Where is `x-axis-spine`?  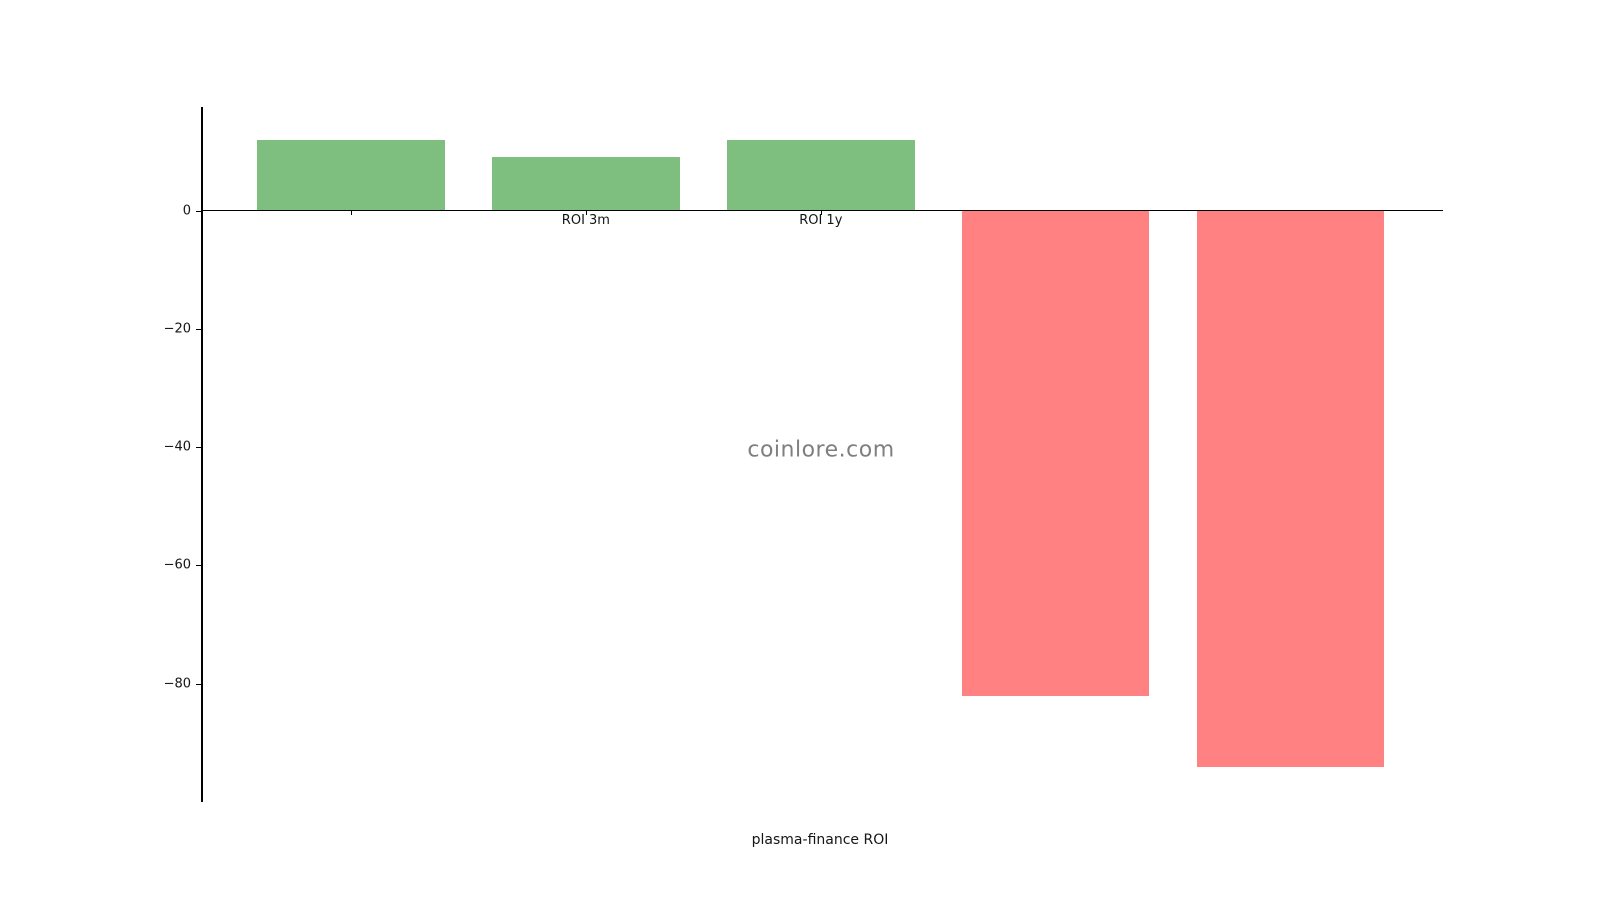 x-axis-spine is located at coordinates (822, 210).